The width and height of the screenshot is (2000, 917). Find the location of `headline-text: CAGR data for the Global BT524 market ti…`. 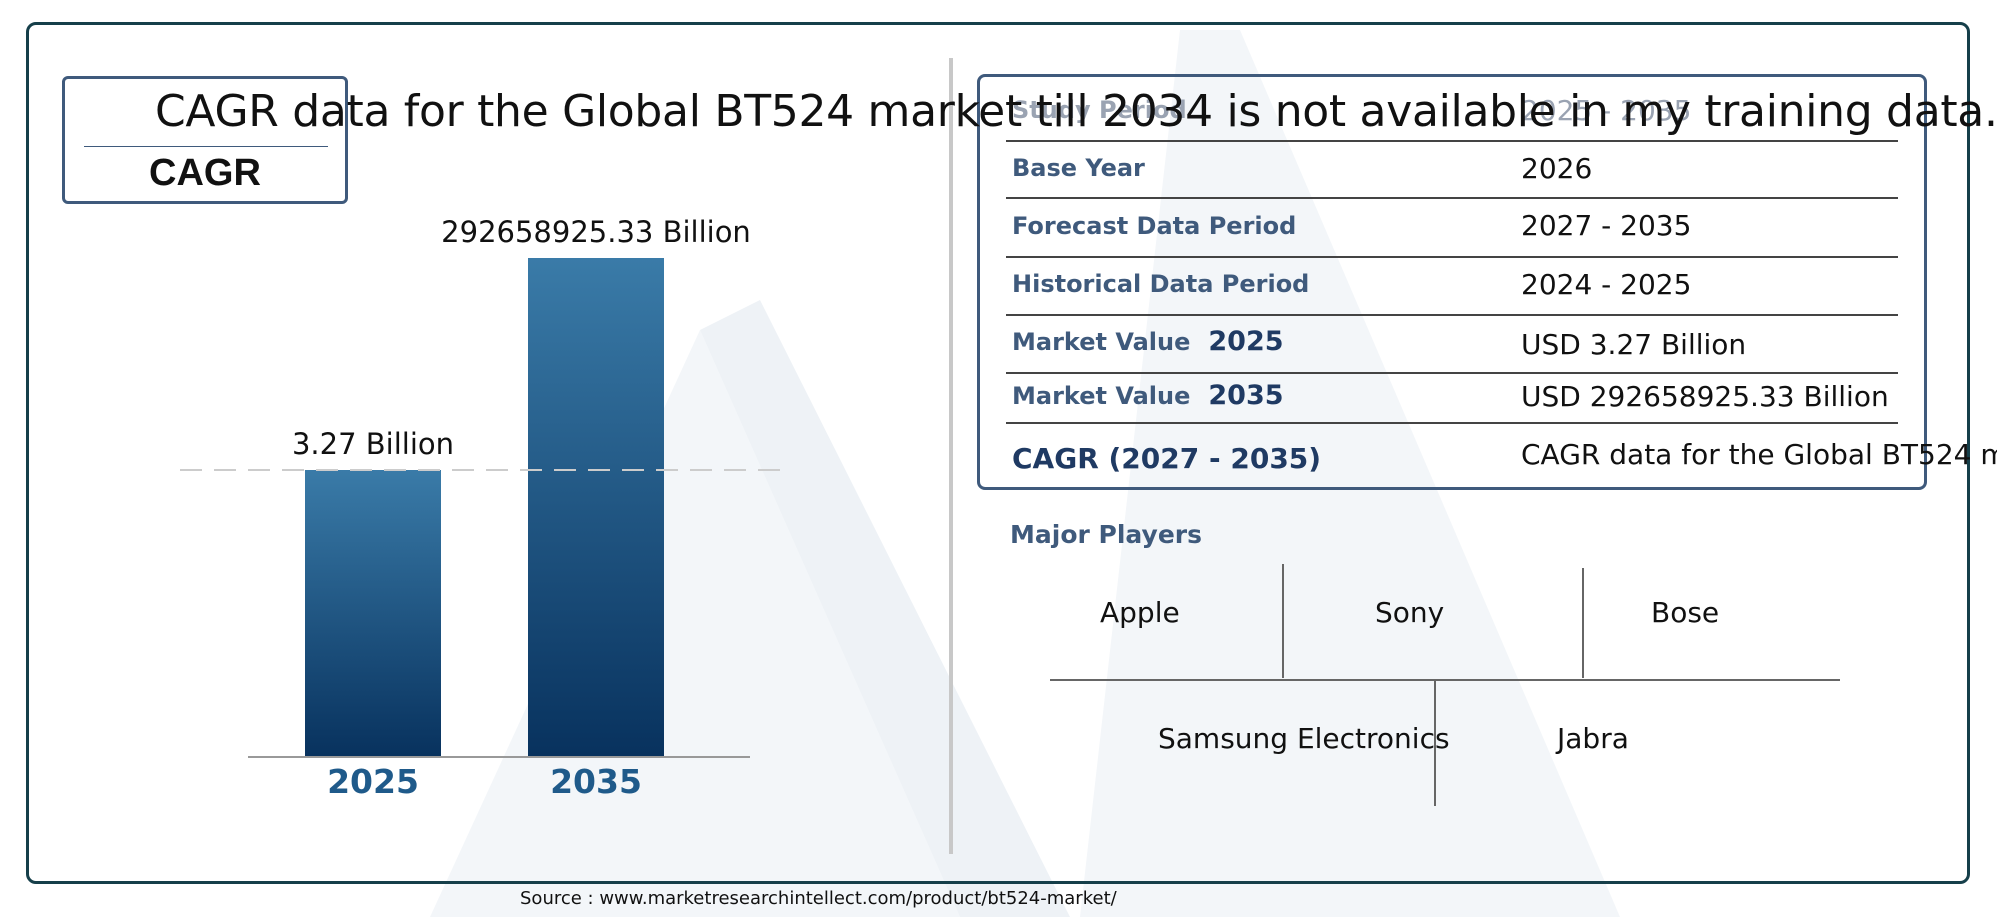

headline-text: CAGR data for the Global BT524 market ti… is located at coordinates (1076, 111).